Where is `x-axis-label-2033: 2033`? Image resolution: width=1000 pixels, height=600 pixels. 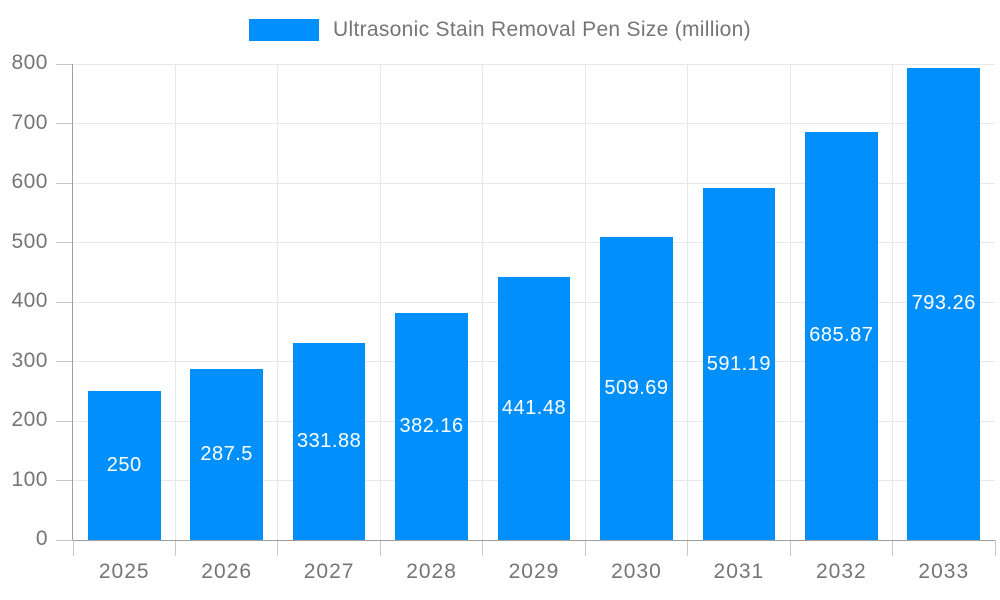
x-axis-label-2033: 2033 is located at coordinates (944, 571).